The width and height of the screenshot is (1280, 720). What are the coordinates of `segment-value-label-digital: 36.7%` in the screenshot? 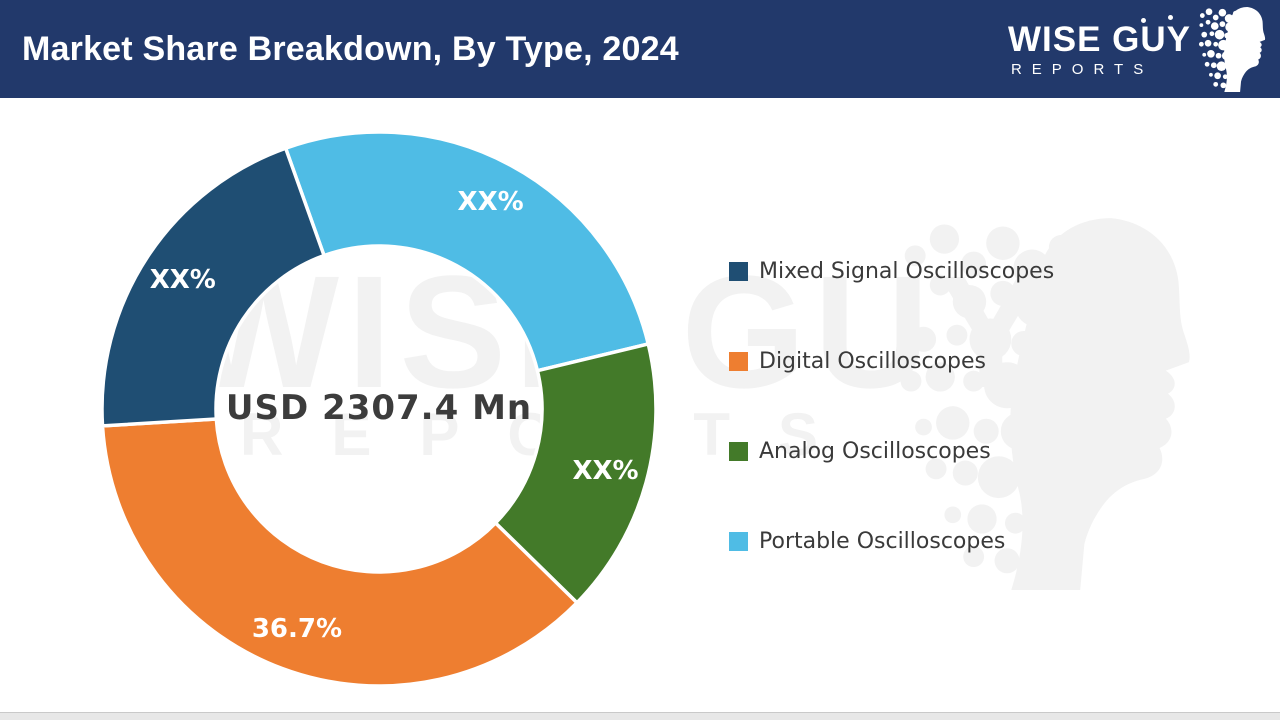 It's located at (297, 629).